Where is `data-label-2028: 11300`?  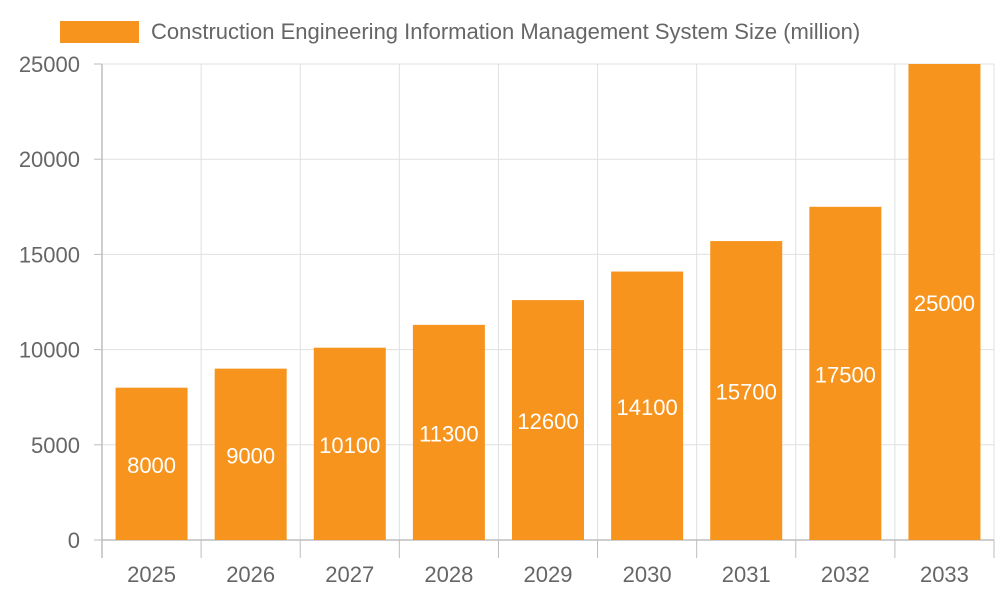 data-label-2028: 11300 is located at coordinates (449, 433).